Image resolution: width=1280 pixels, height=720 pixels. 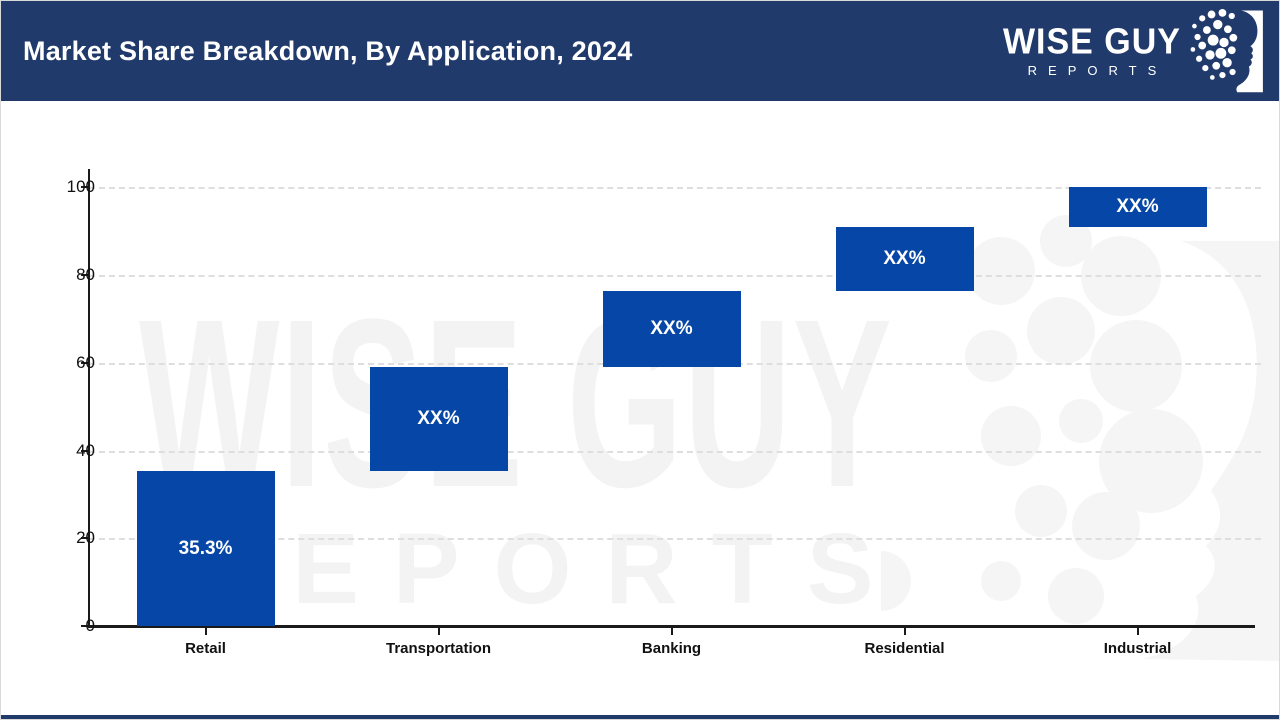 What do you see at coordinates (89, 398) in the screenshot?
I see `y-axis-line` at bounding box center [89, 398].